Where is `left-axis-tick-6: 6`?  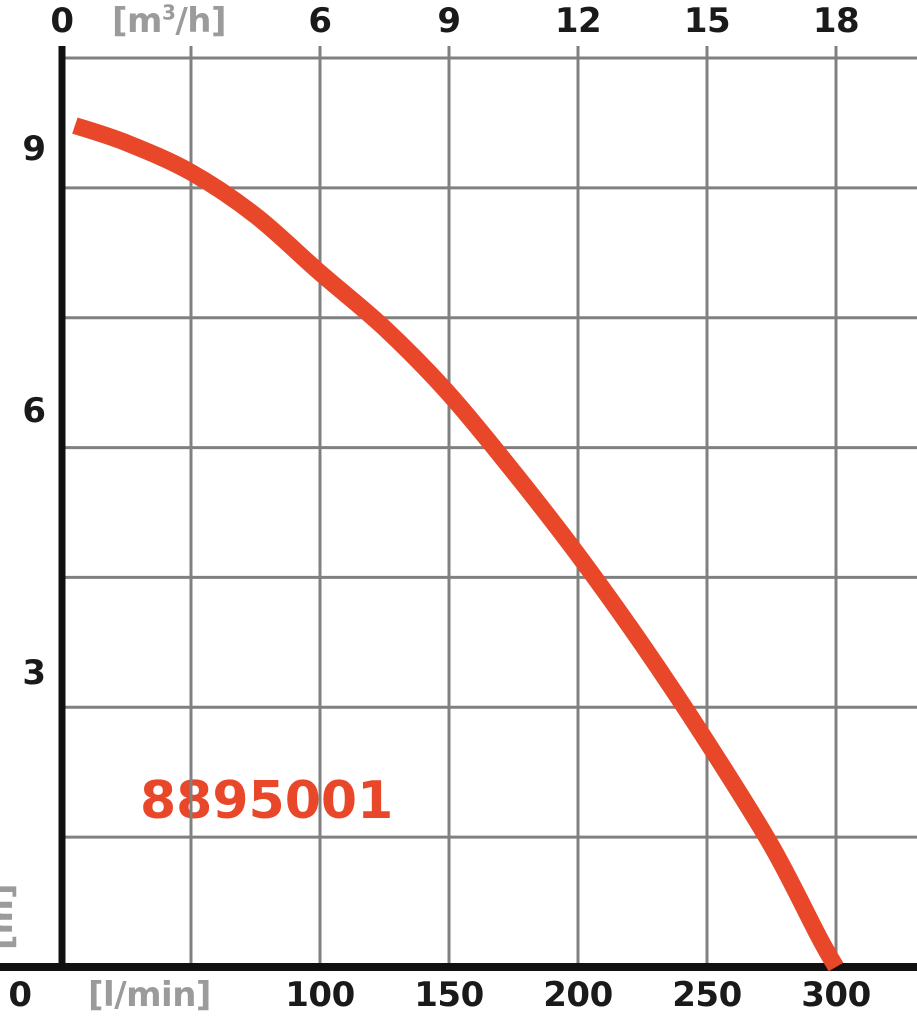 left-axis-tick-6: 6 is located at coordinates (34, 411).